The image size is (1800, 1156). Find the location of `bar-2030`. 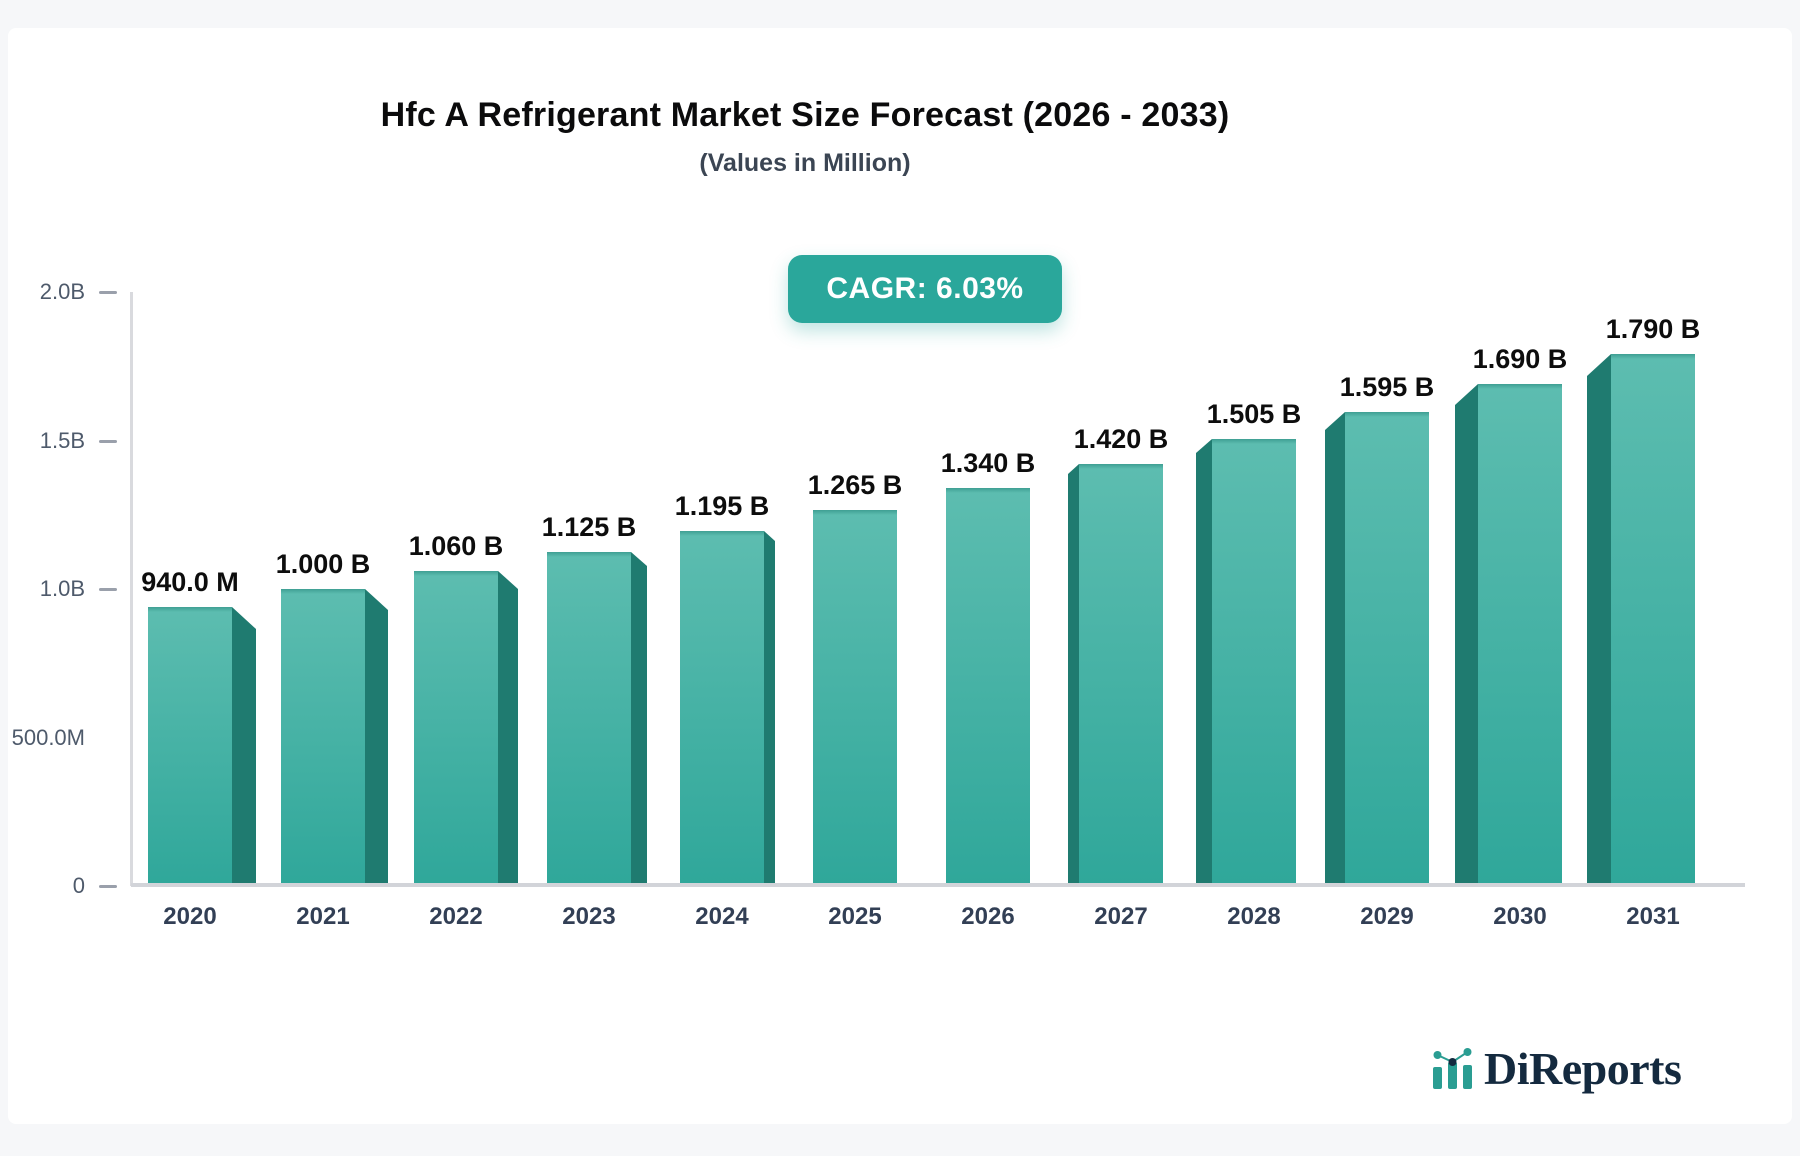

bar-2030 is located at coordinates (1508, 635).